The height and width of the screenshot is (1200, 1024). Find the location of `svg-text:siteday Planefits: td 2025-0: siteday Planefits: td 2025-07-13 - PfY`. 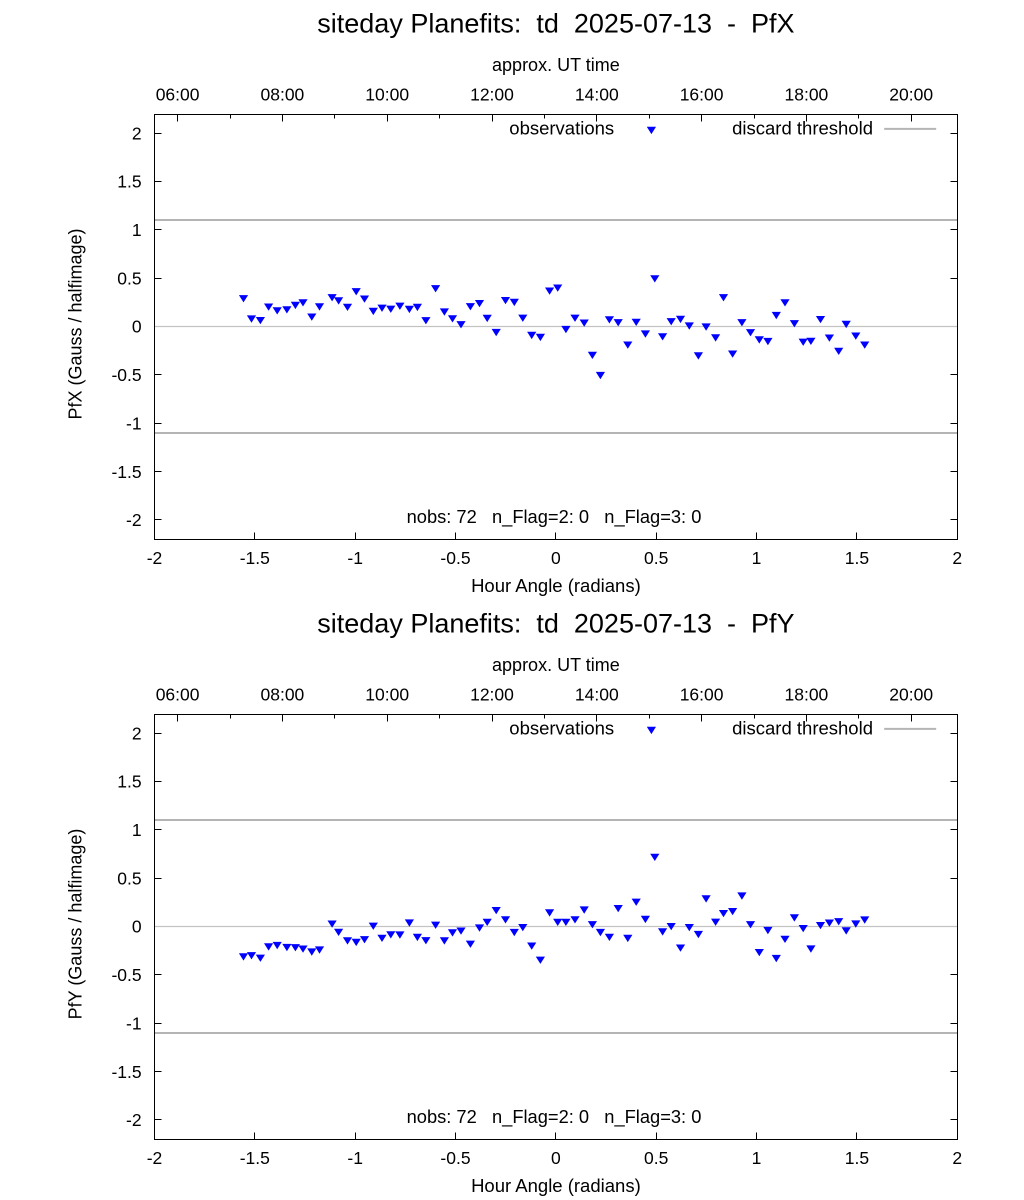

svg-text:siteday Planefits: td 2025-0: siteday Planefits: td 2025-07-13 - PfY is located at coordinates (555, 624).